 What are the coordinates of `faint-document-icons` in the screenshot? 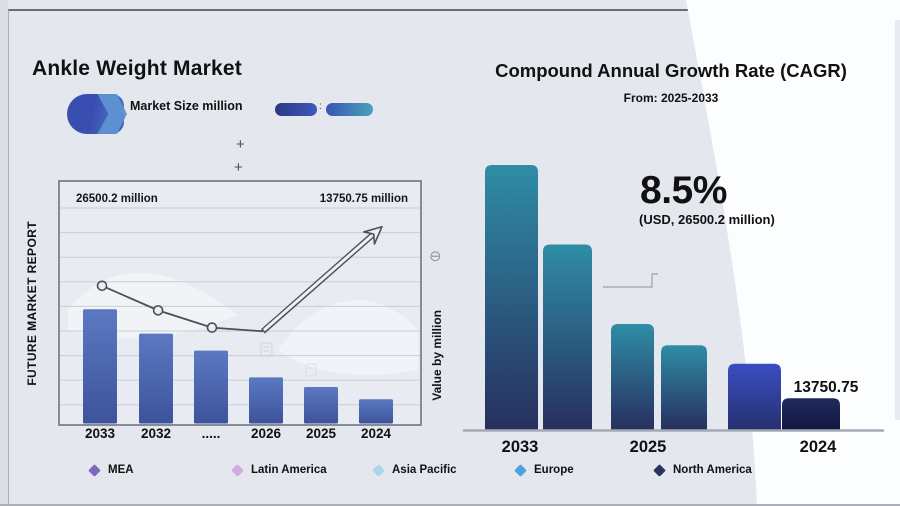 It's located at (288, 359).